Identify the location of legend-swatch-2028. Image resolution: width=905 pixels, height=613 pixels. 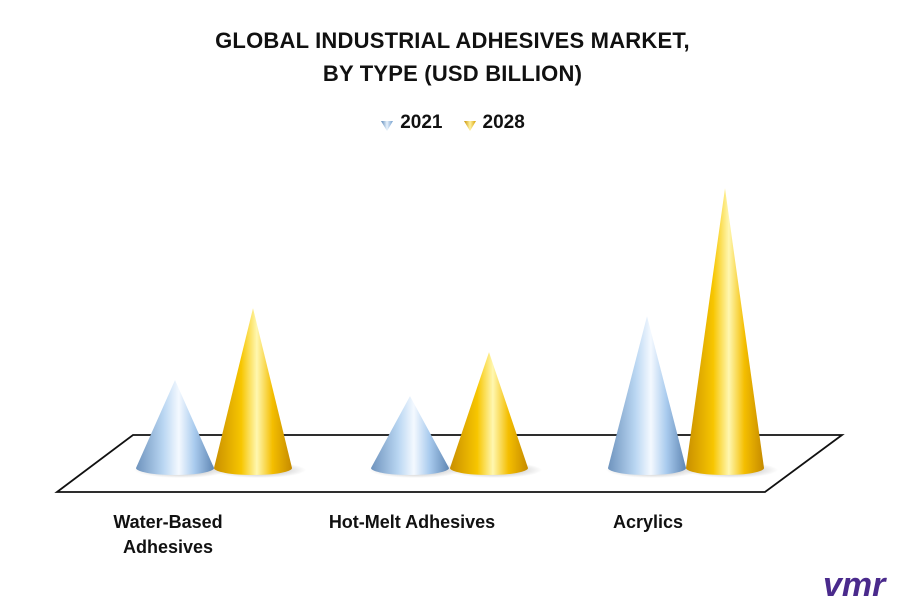
(470, 123).